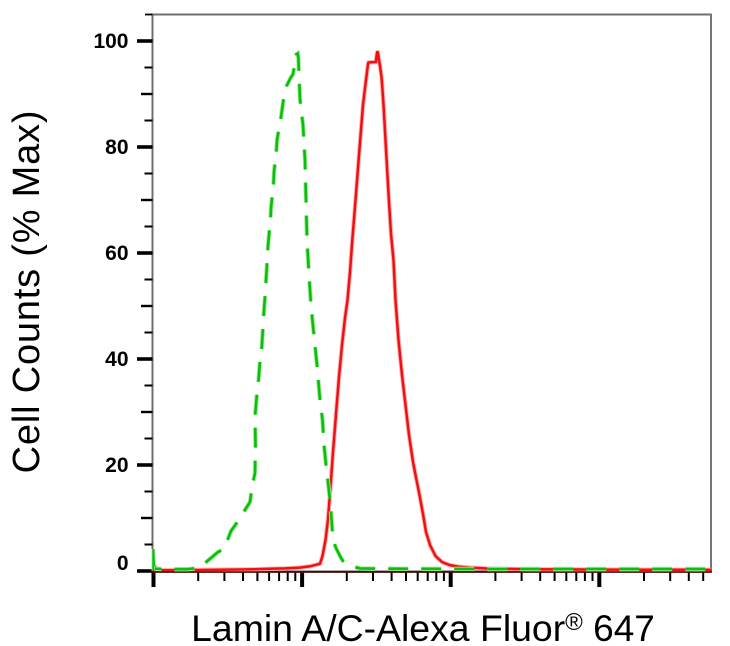 The height and width of the screenshot is (646, 730). Describe the element at coordinates (116, 359) in the screenshot. I see `svg-text: 40` at that location.